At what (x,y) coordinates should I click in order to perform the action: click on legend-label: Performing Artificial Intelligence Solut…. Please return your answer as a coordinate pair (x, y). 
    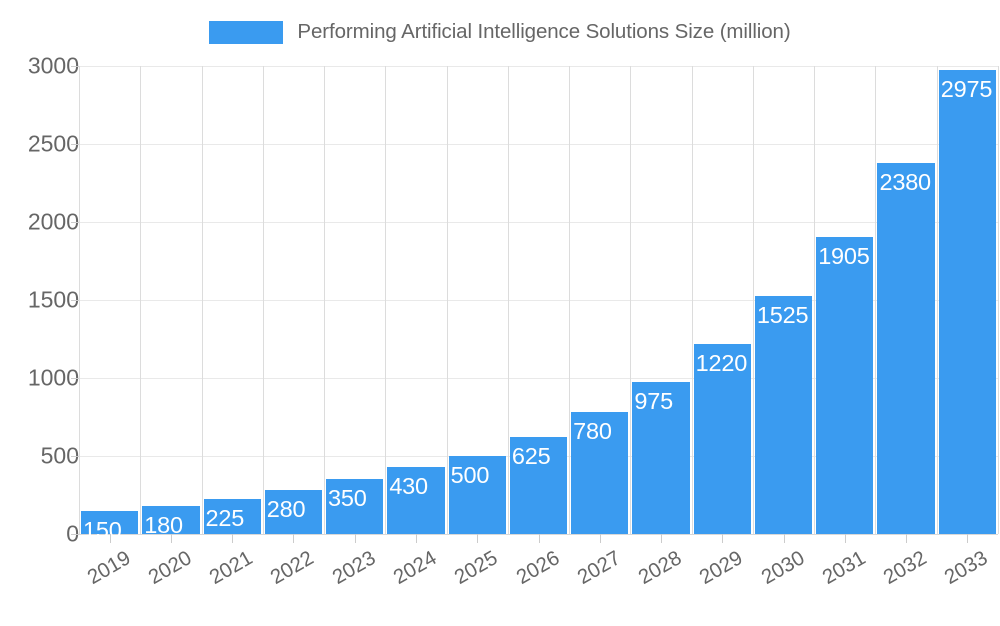
    Looking at the image, I should click on (544, 31).